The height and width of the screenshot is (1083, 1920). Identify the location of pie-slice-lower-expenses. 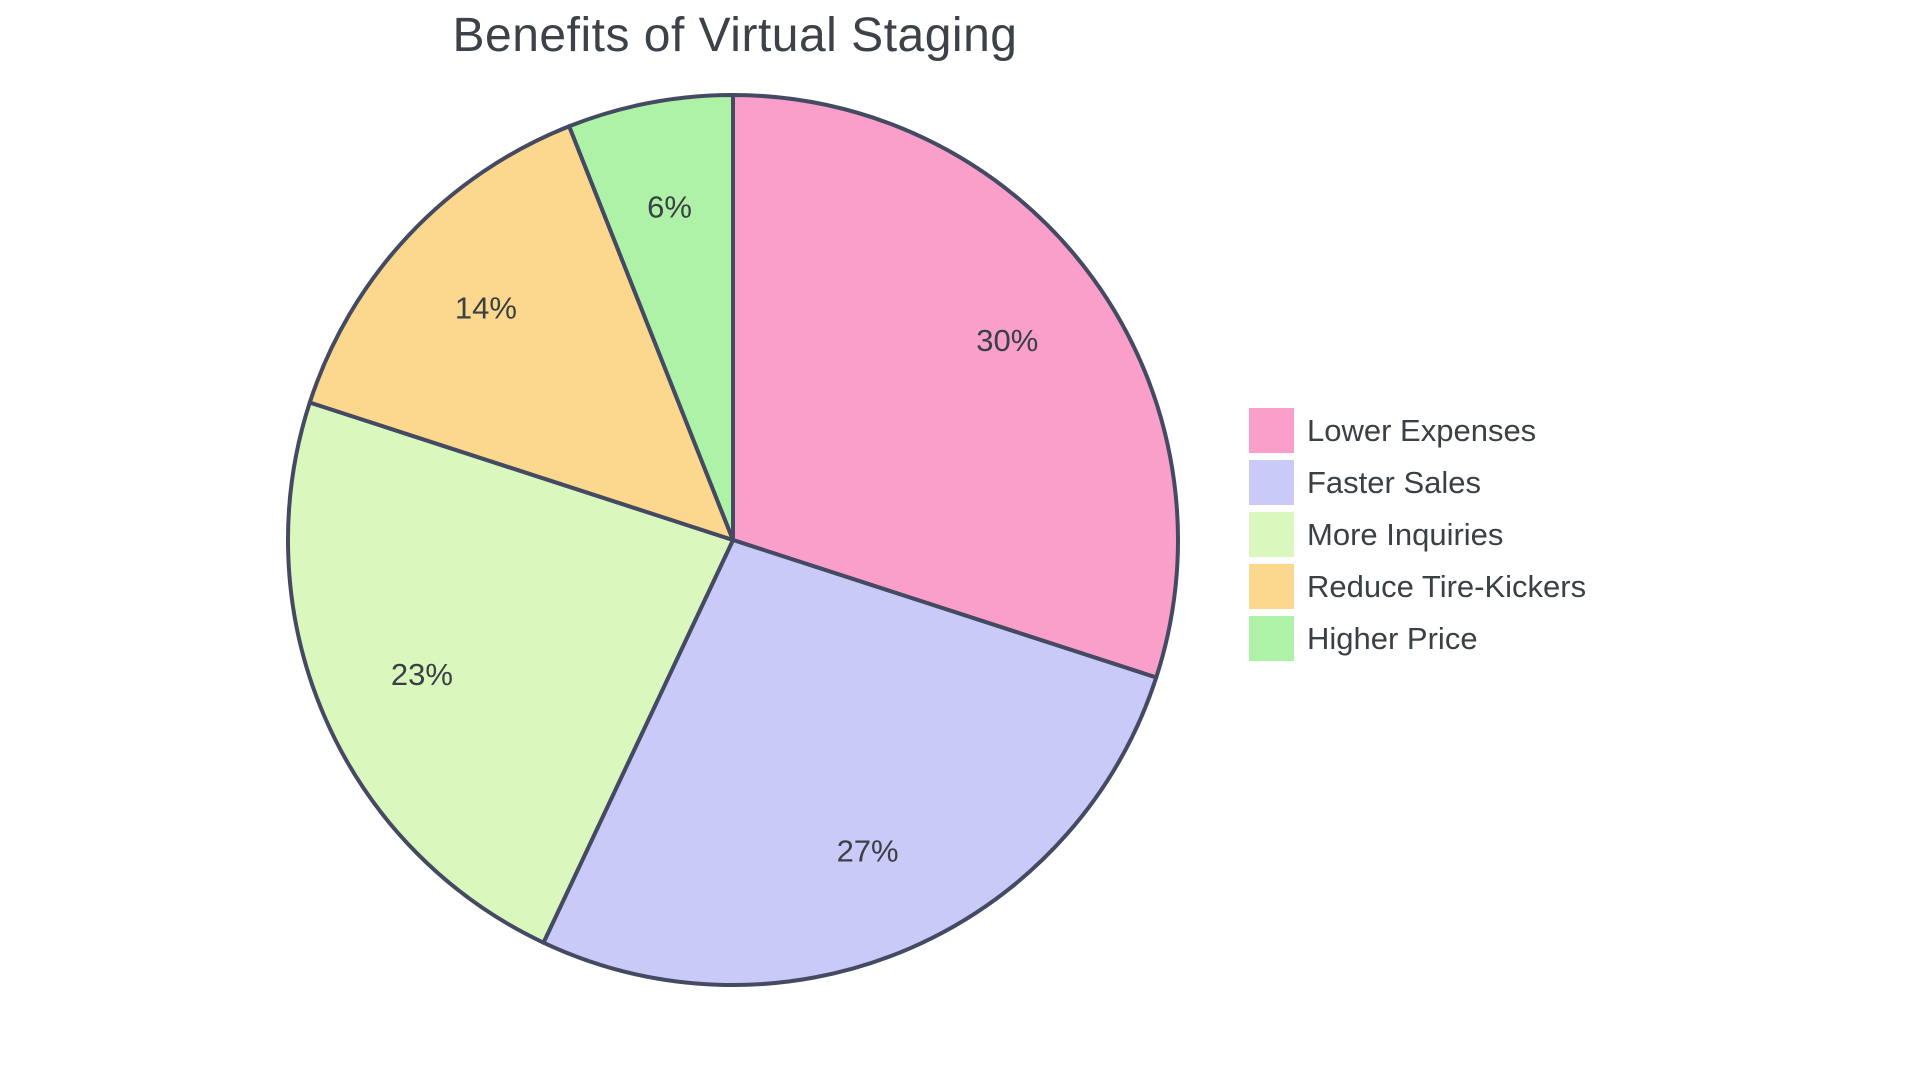
(955, 386).